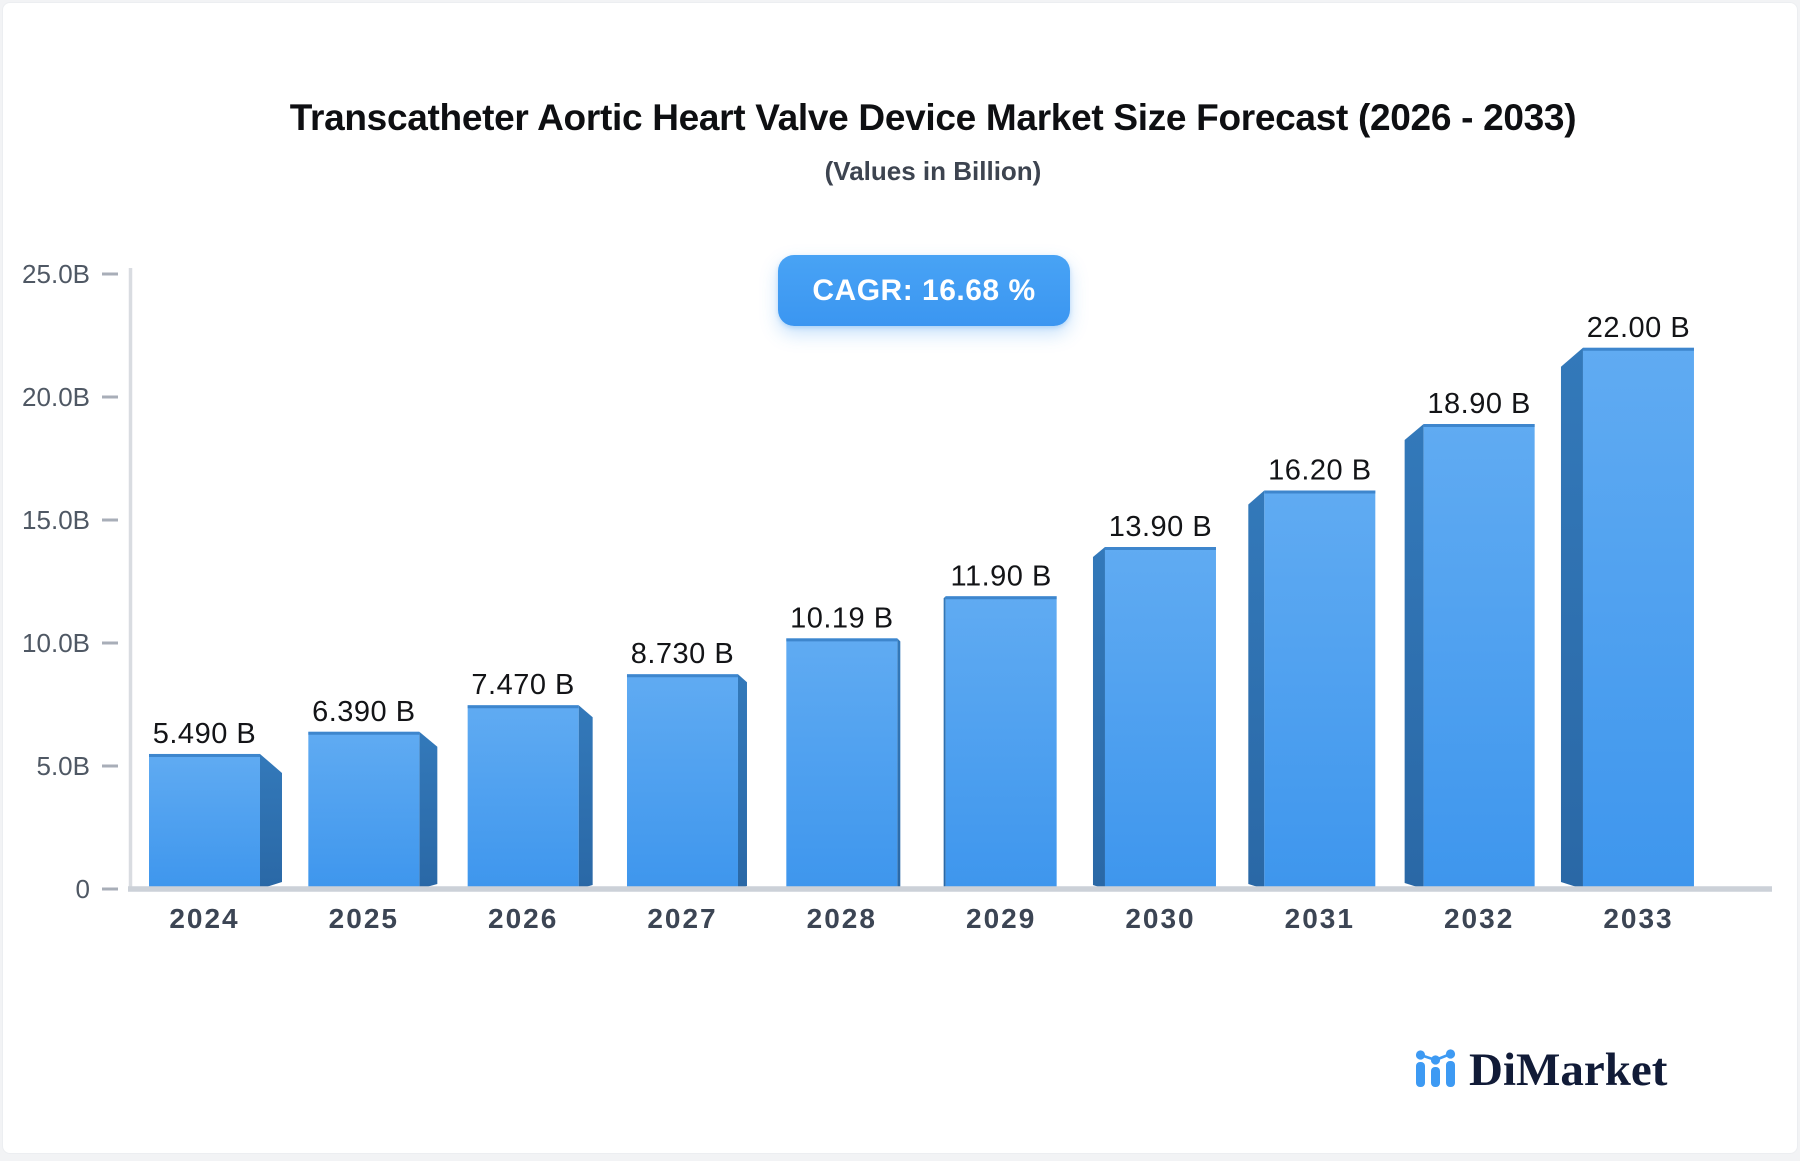 This screenshot has width=1800, height=1161. What do you see at coordinates (1478, 404) in the screenshot?
I see `bar-value-label: 18.90 B` at bounding box center [1478, 404].